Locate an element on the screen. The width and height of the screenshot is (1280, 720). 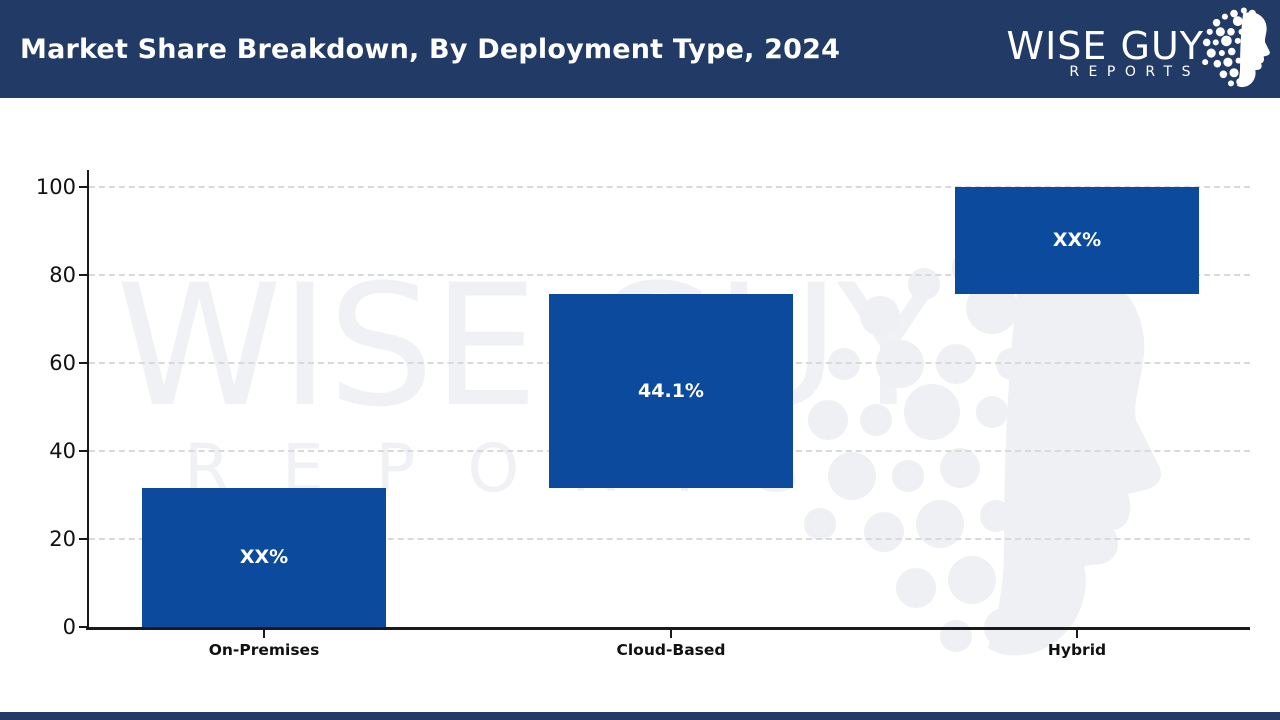
brand-logo: WISE GUY REPORTS is located at coordinates (1139, 49).